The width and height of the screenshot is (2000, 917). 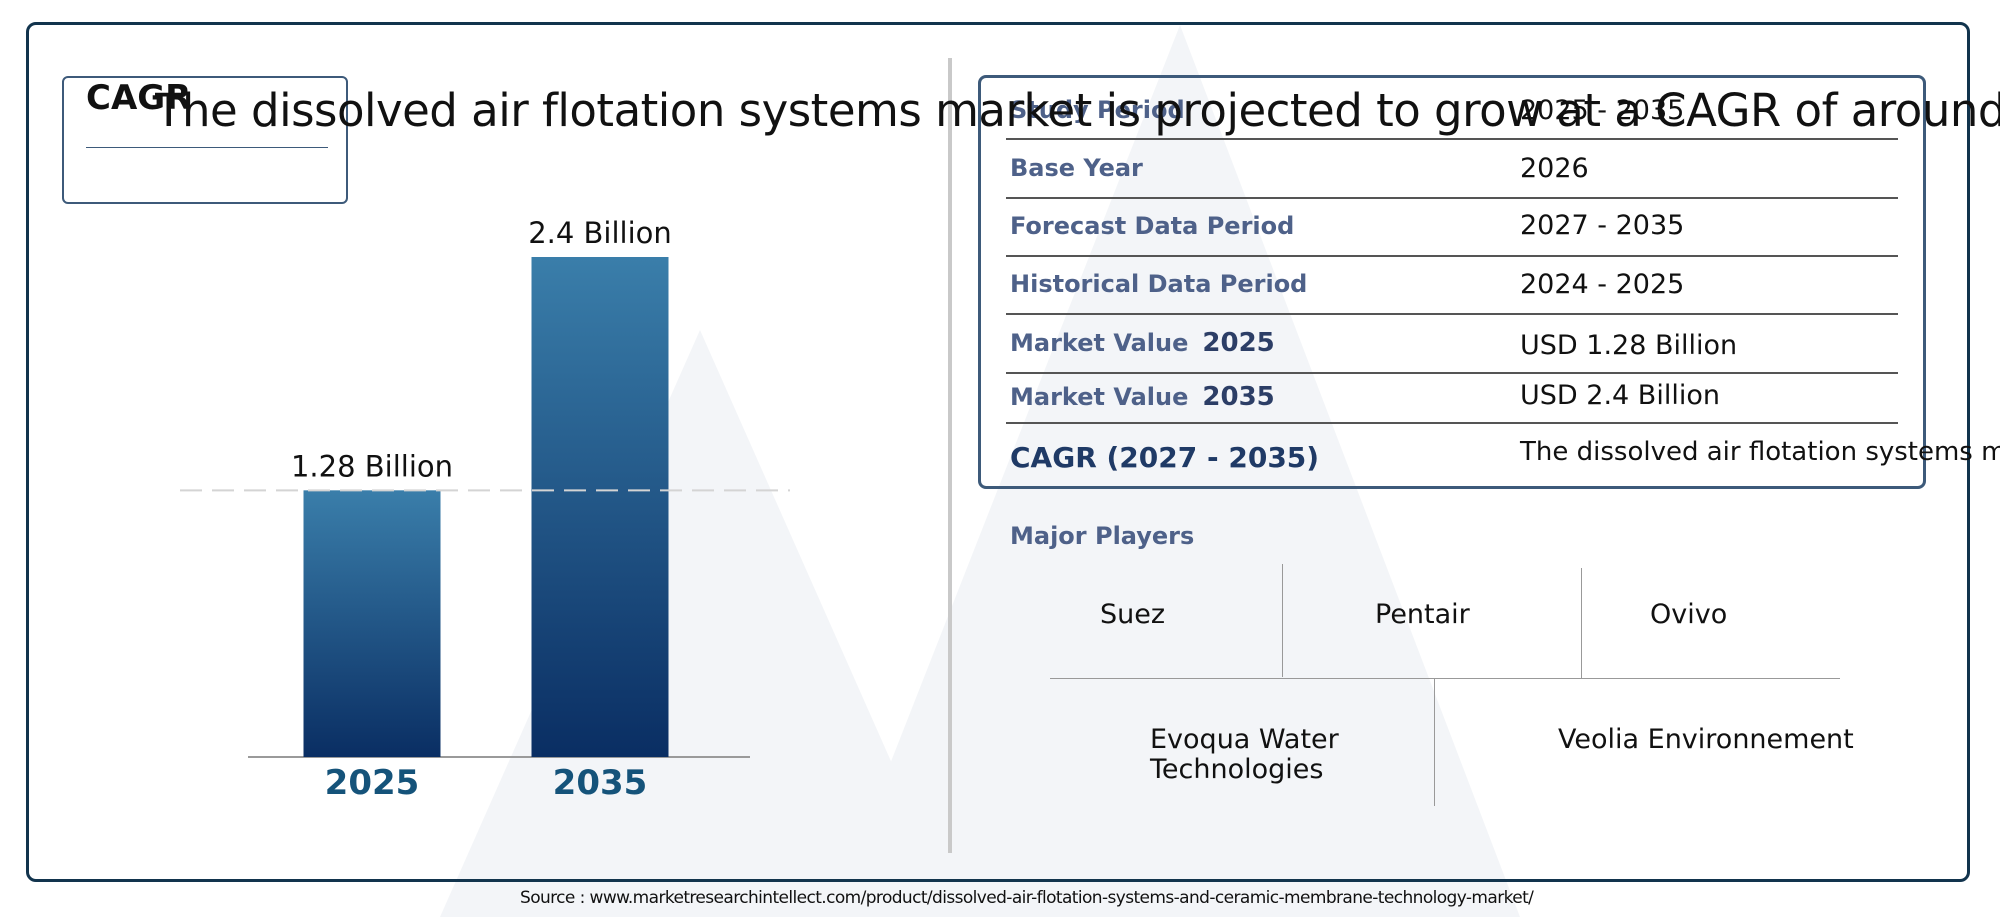 I want to click on cagr-box-rule, so click(x=207, y=147).